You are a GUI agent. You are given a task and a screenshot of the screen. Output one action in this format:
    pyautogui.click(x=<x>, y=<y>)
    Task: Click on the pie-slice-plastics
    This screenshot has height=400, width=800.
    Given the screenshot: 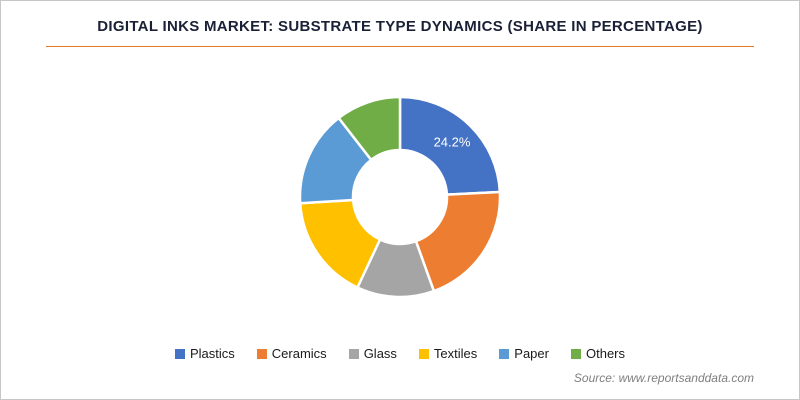 What is the action you would take?
    pyautogui.click(x=450, y=145)
    